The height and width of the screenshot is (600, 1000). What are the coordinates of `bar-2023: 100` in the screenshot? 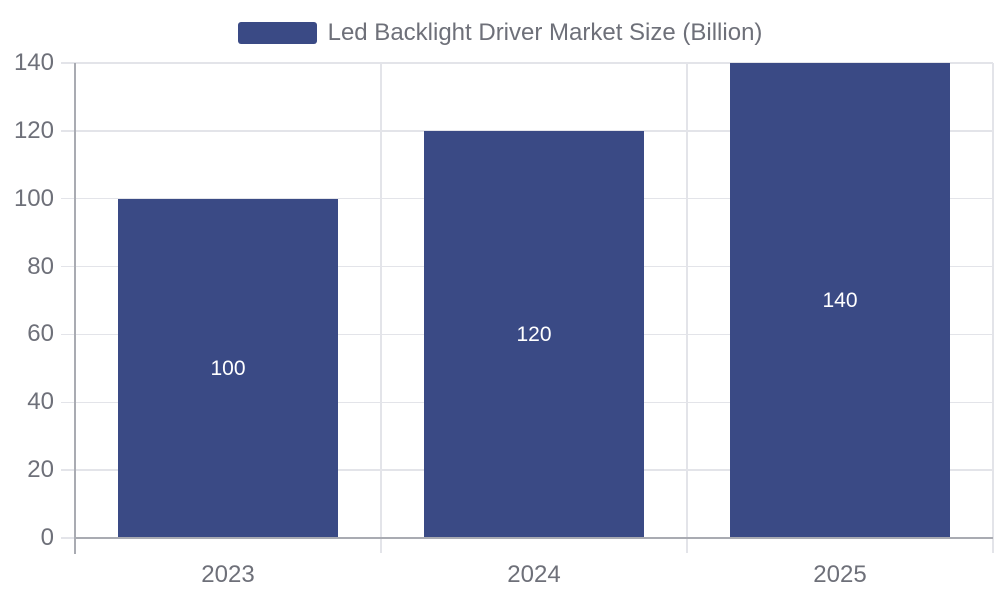 It's located at (228, 368).